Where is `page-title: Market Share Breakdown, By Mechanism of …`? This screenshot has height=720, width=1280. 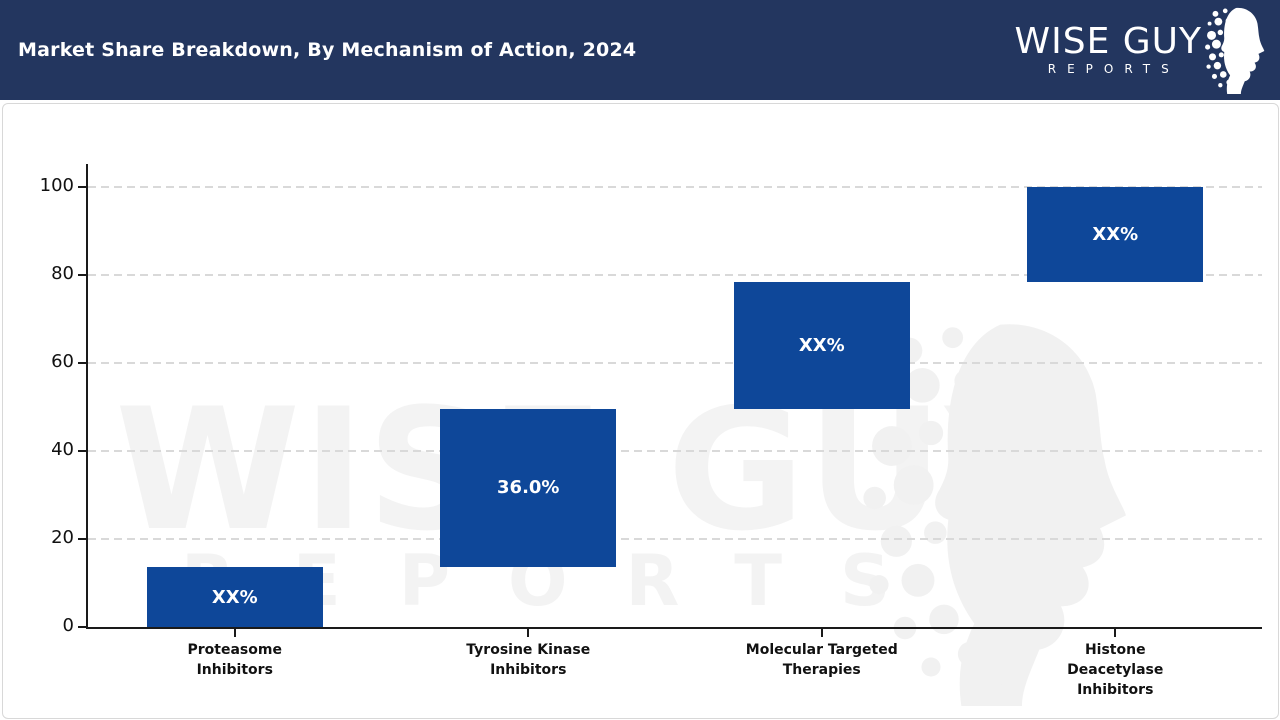
page-title: Market Share Breakdown, By Mechanism of … is located at coordinates (327, 50).